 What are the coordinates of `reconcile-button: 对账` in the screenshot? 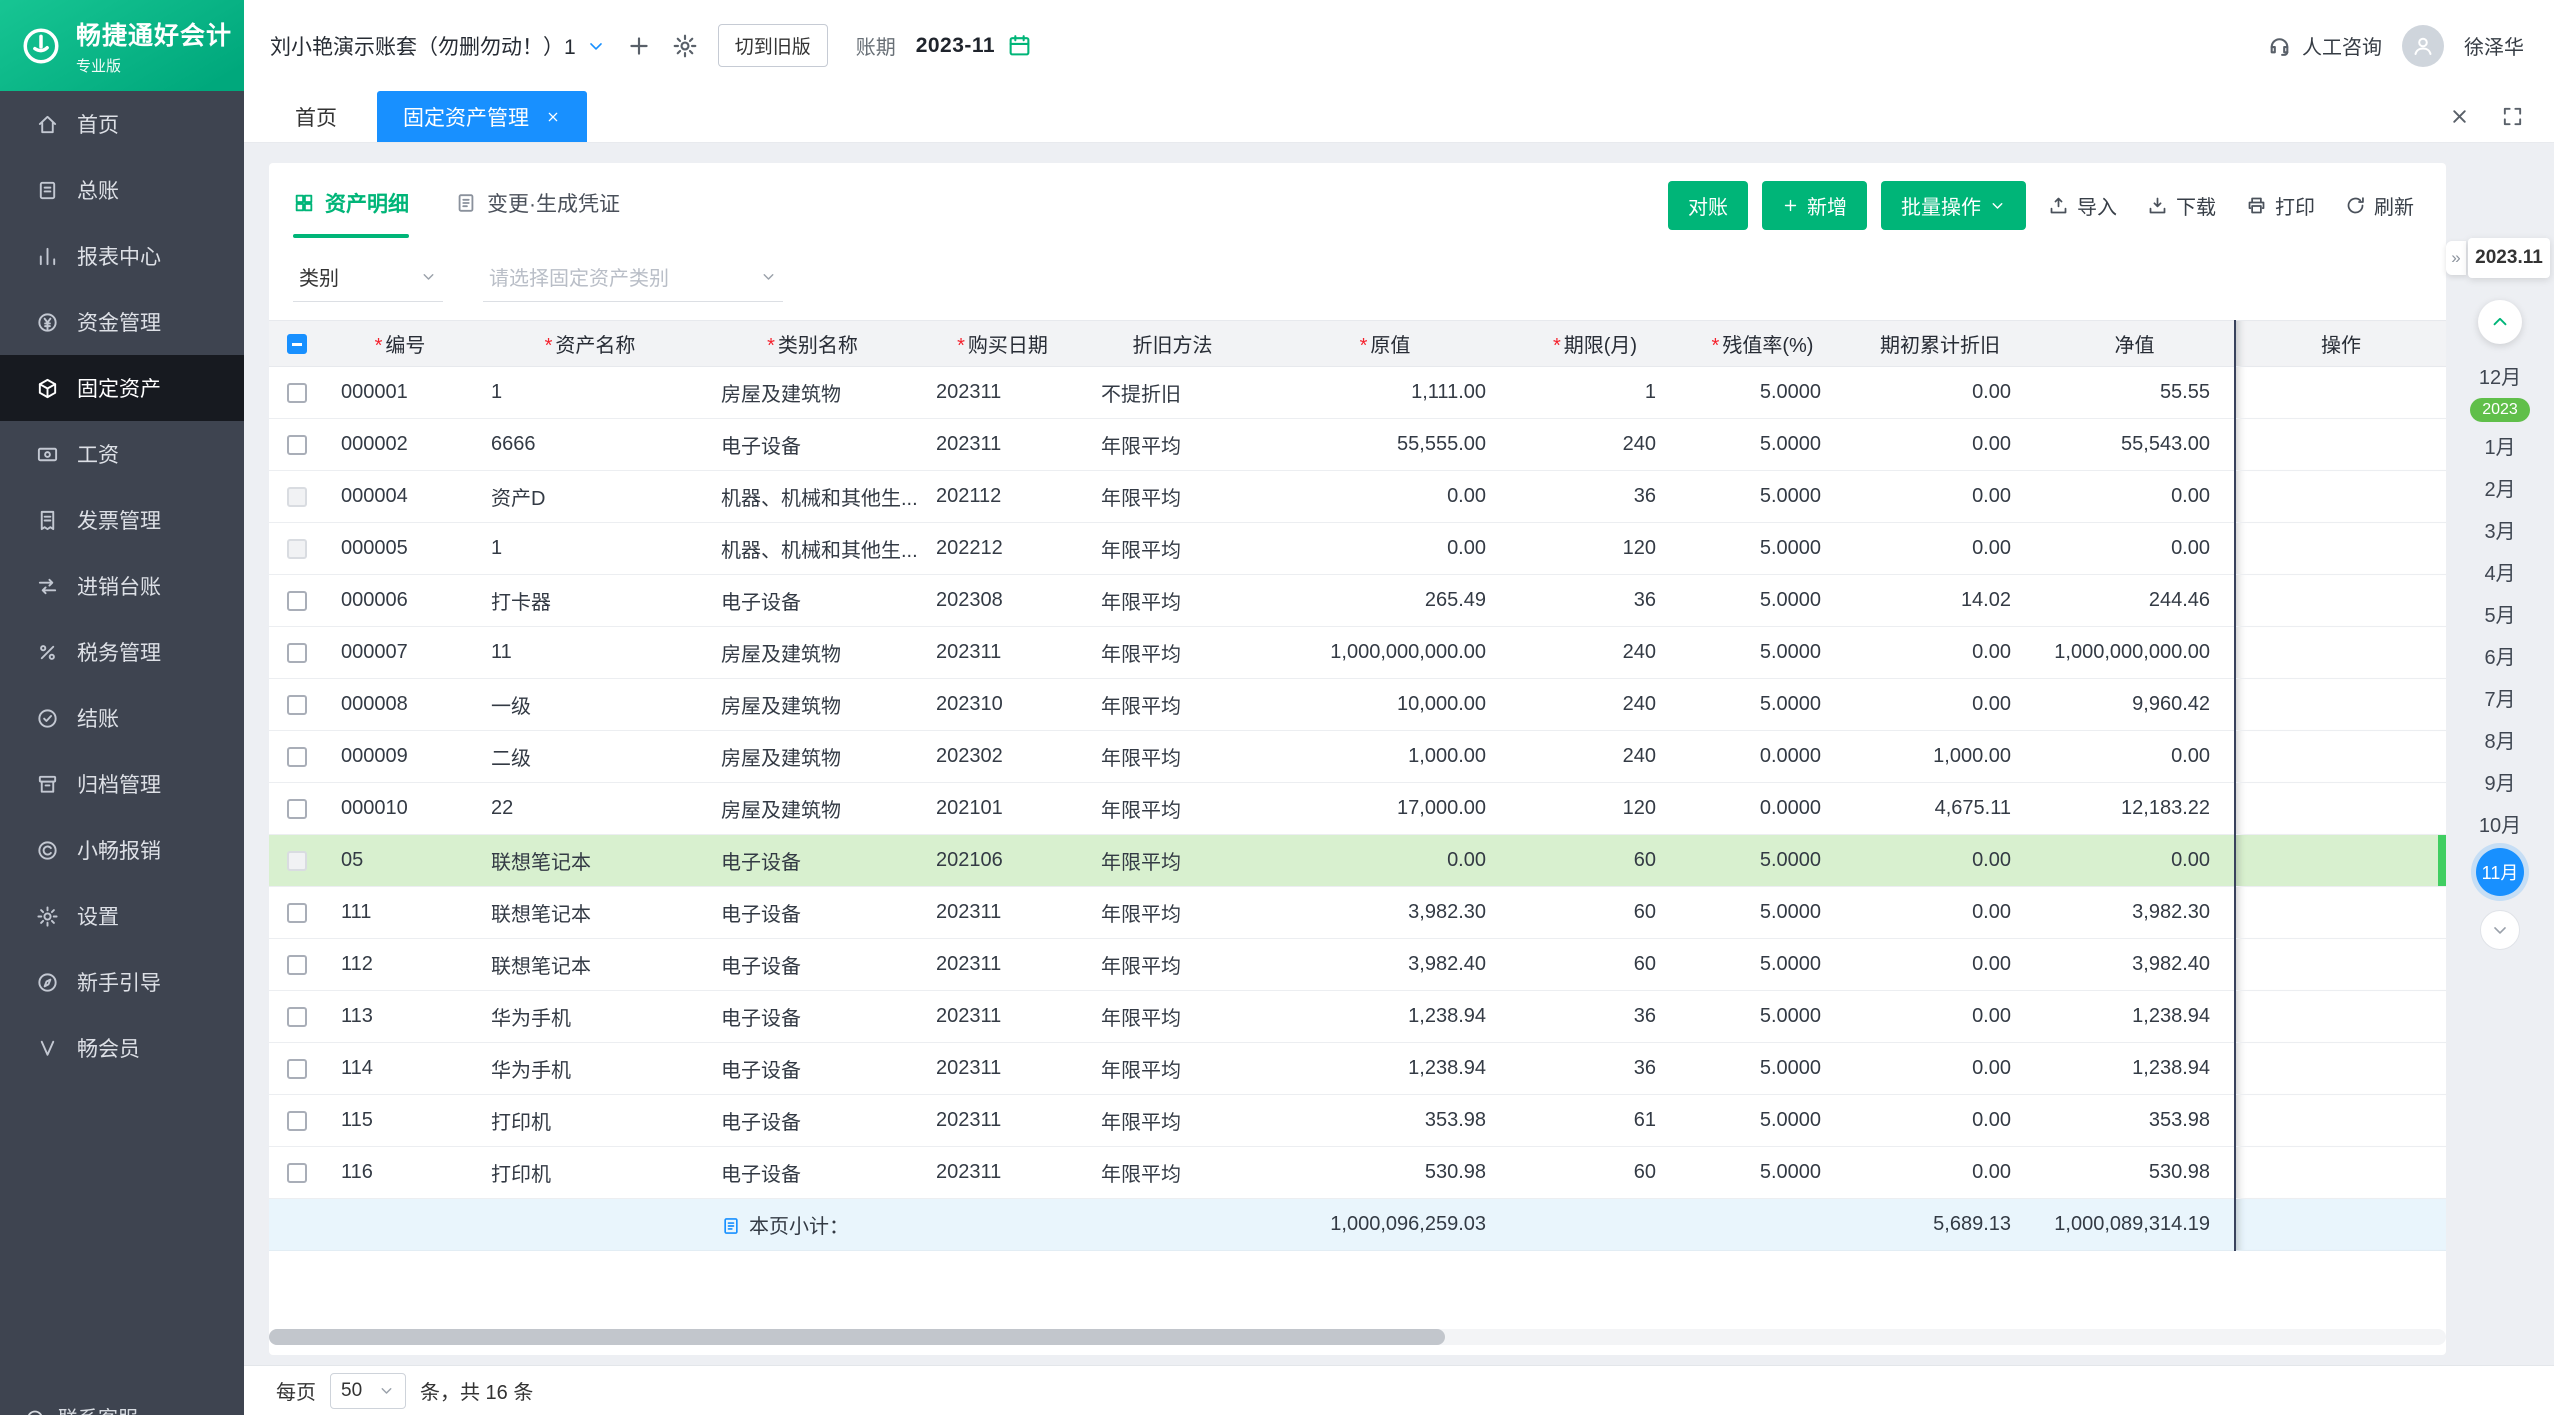 It's located at (1708, 205).